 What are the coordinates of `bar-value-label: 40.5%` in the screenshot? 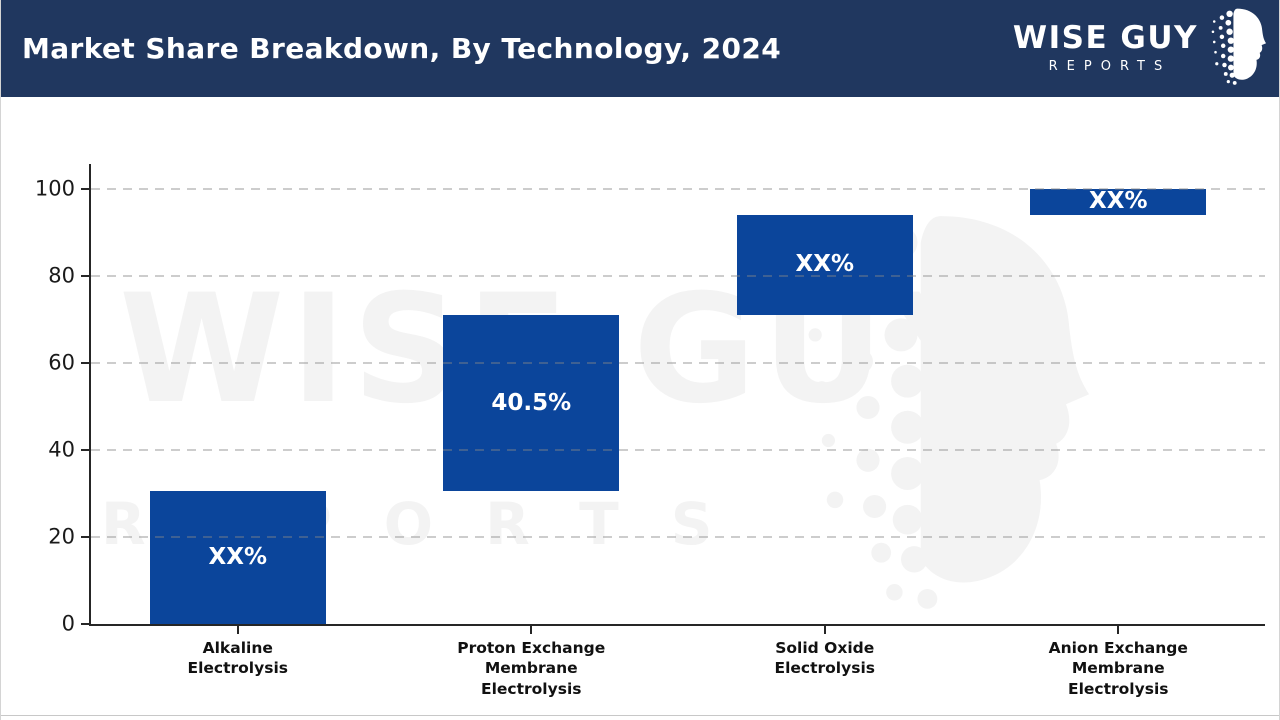 It's located at (531, 402).